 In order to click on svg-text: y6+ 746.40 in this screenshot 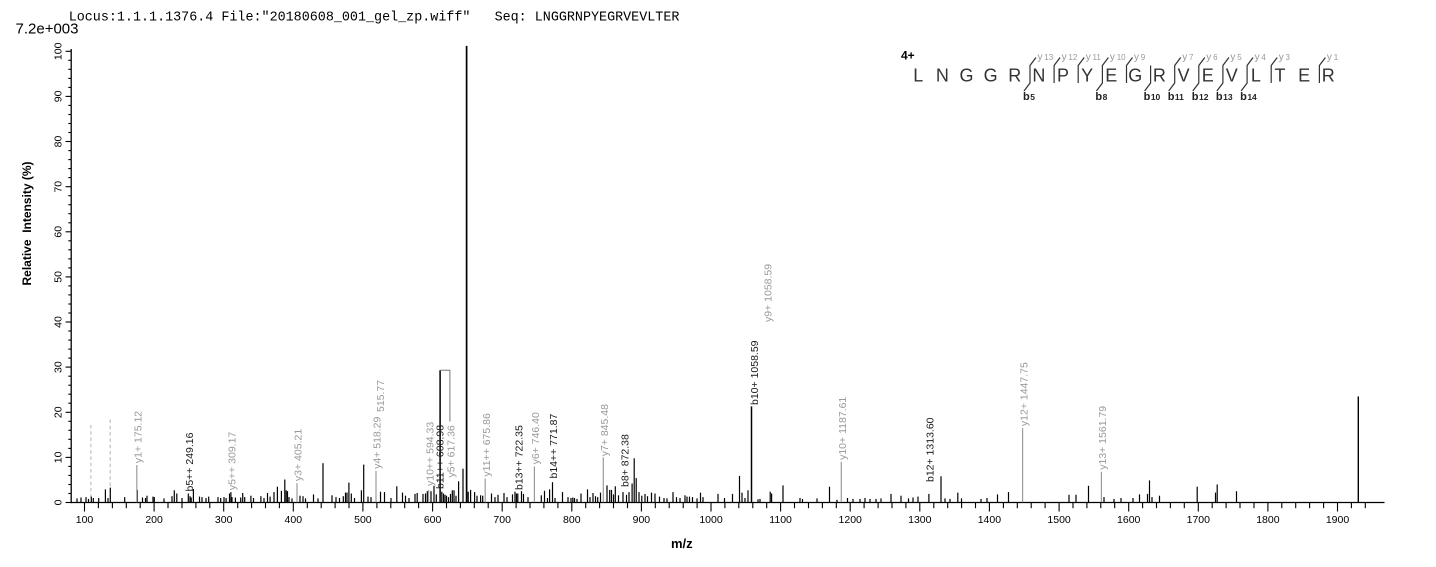, I will do `click(536, 438)`.